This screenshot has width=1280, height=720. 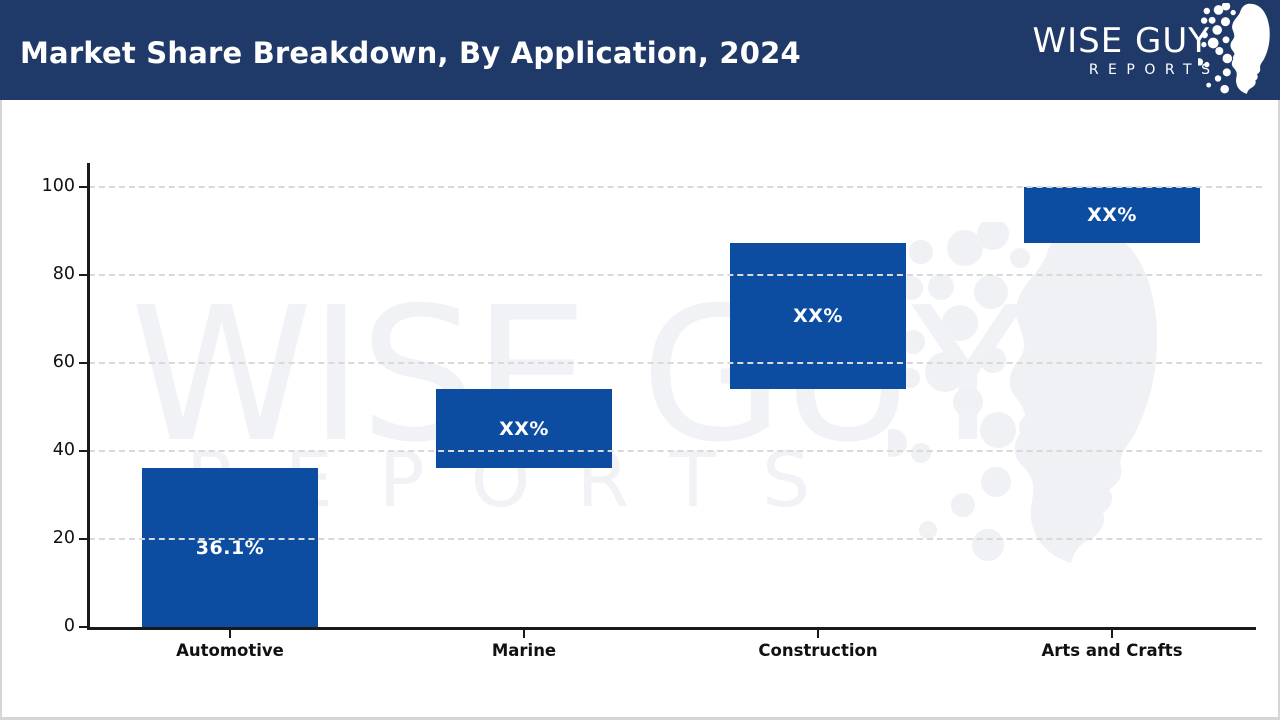 What do you see at coordinates (1112, 650) in the screenshot?
I see `x-category-label-arts-and-crafts: Arts and Crafts` at bounding box center [1112, 650].